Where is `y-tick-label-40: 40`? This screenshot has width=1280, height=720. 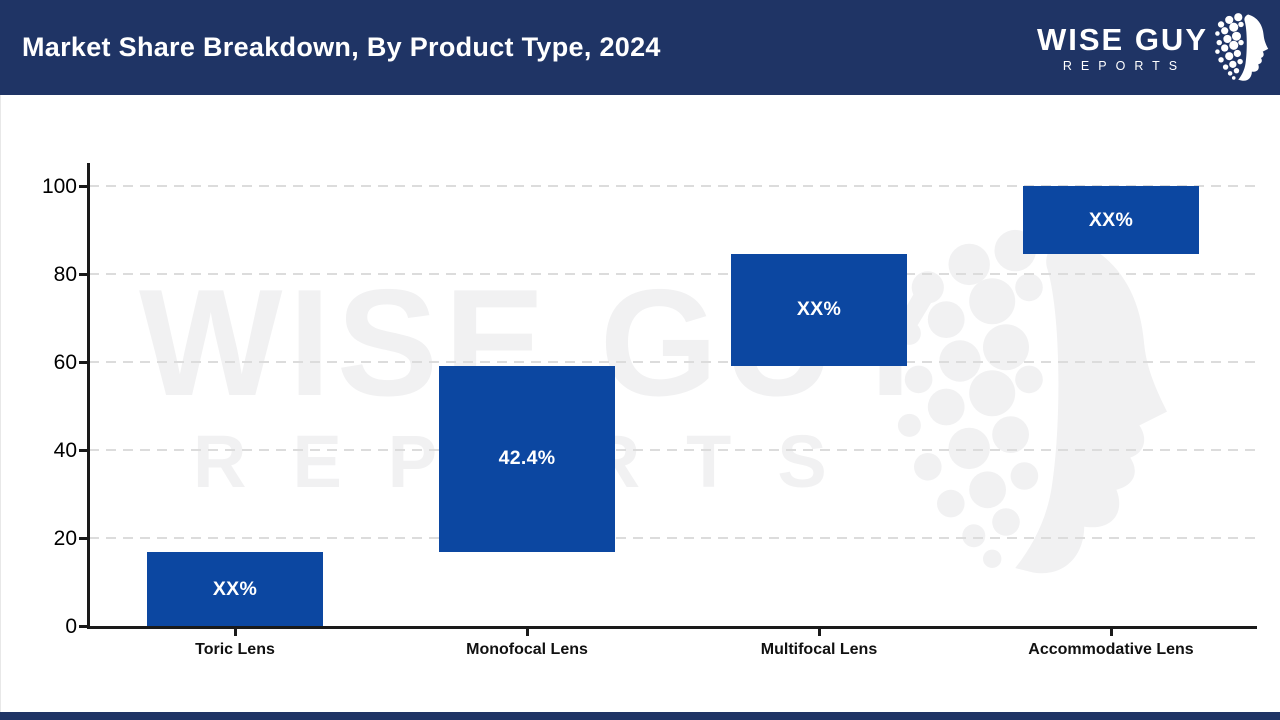
y-tick-label-40: 40 is located at coordinates (65, 450).